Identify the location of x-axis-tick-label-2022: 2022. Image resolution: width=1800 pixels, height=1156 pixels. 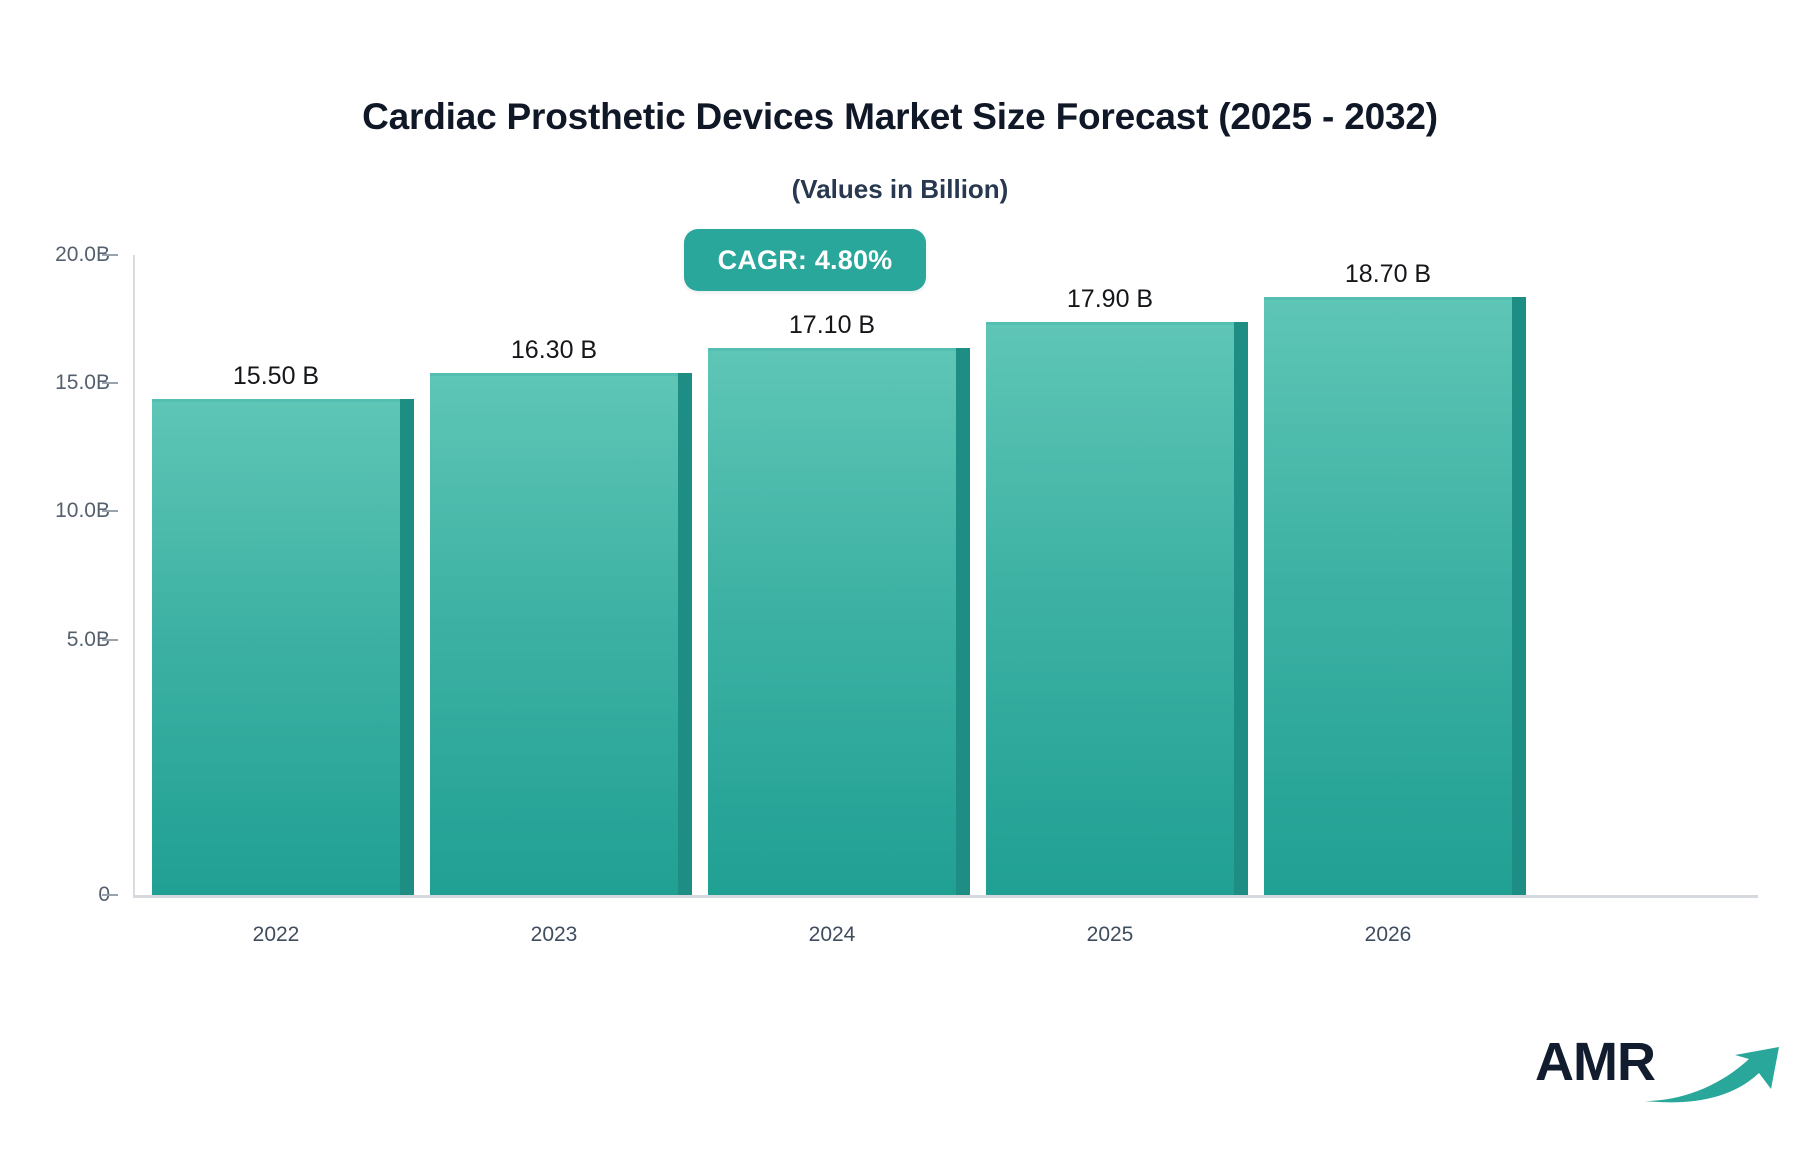
(276, 934).